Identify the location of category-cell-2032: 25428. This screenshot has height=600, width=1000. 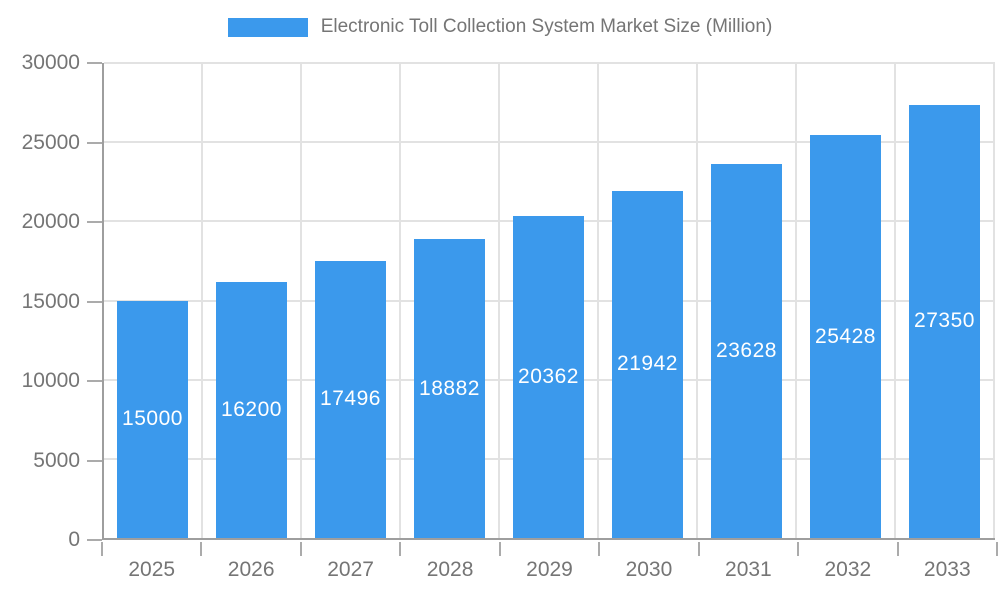
(846, 300).